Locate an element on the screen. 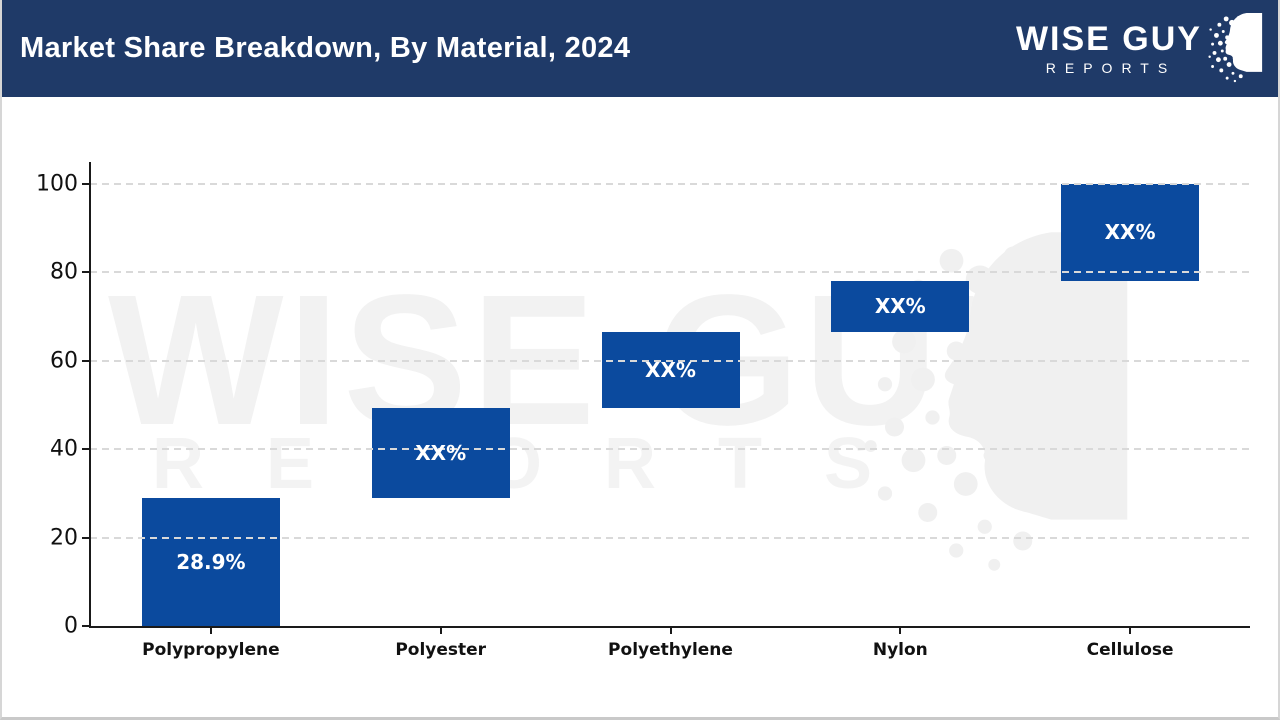  x-axis-label-polyethylene: Polyethylene is located at coordinates (670, 650).